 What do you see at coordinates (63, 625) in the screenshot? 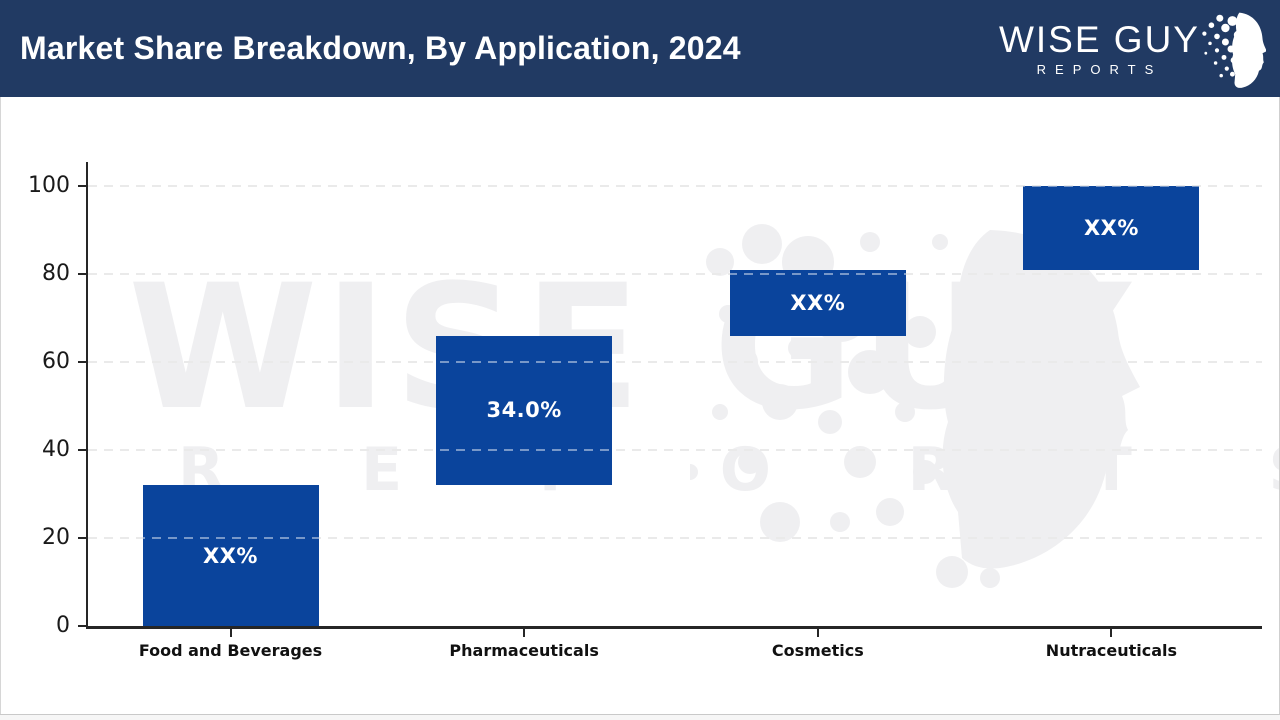
I see `y-axis-tick-label: 0` at bounding box center [63, 625].